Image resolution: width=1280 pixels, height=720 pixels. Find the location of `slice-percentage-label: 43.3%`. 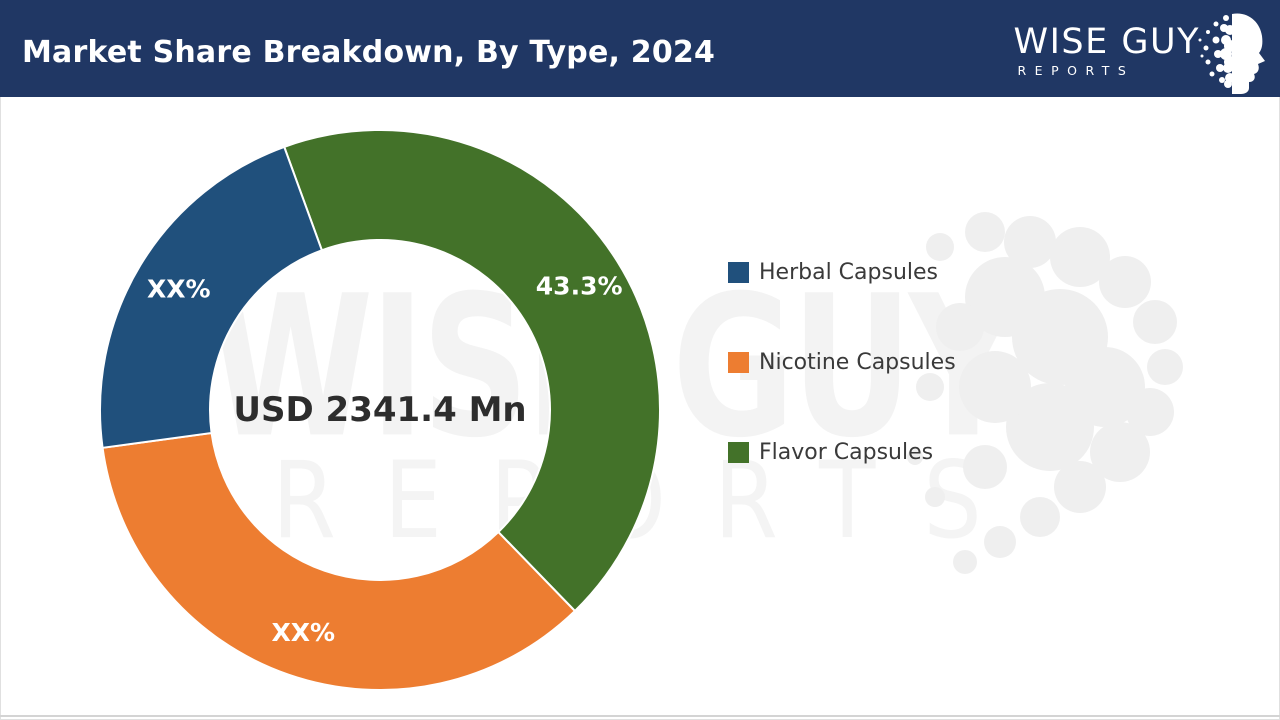

slice-percentage-label: 43.3% is located at coordinates (579, 285).